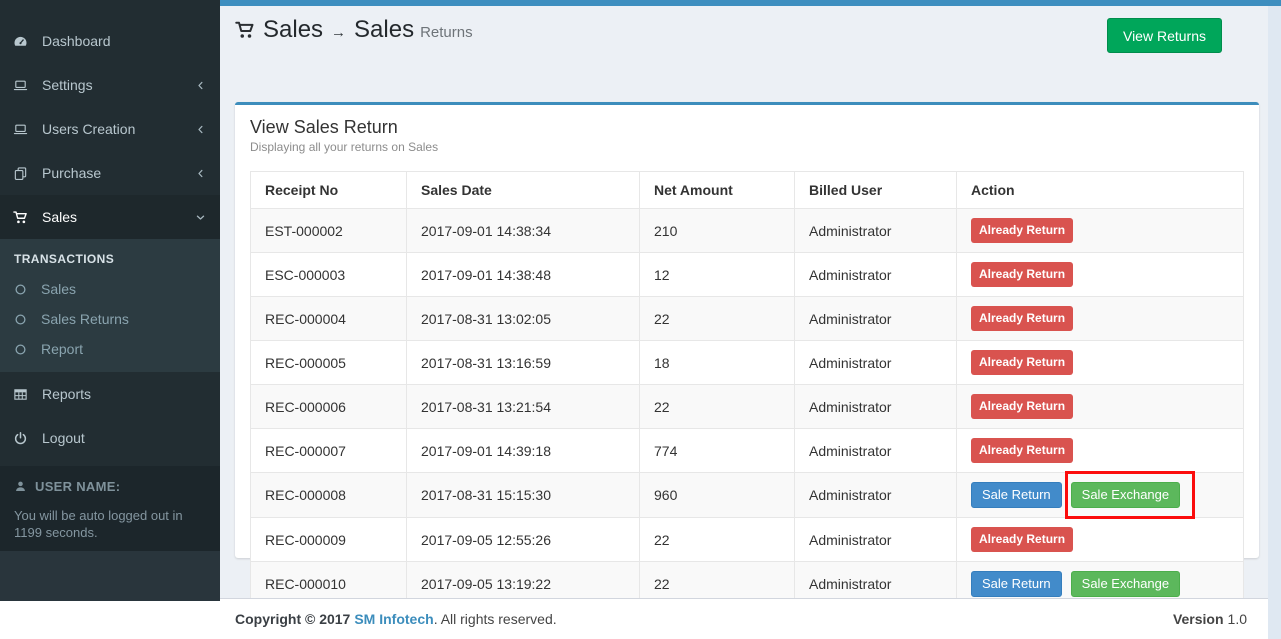 The height and width of the screenshot is (639, 1281). Describe the element at coordinates (67, 394) in the screenshot. I see `sidebar-item-label: Reports` at that location.